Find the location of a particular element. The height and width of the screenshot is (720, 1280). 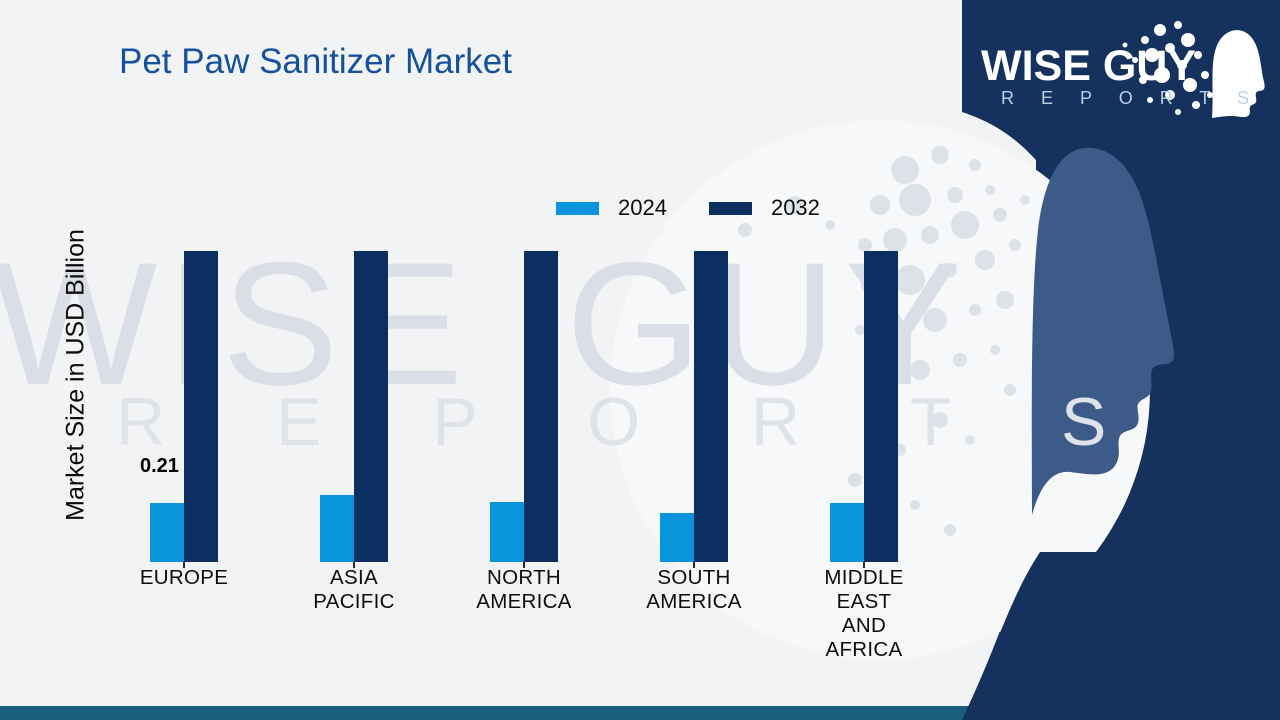

value-label-europe: 0.21 is located at coordinates (159, 466).